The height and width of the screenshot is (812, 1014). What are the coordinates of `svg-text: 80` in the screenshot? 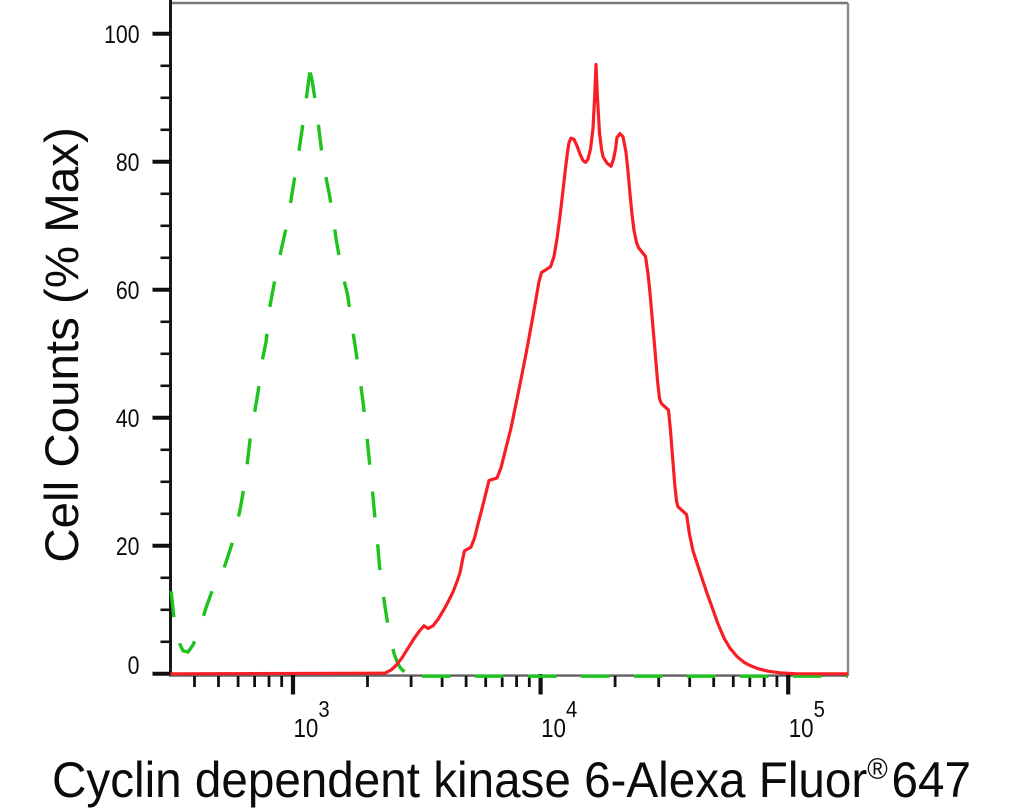 It's located at (128, 162).